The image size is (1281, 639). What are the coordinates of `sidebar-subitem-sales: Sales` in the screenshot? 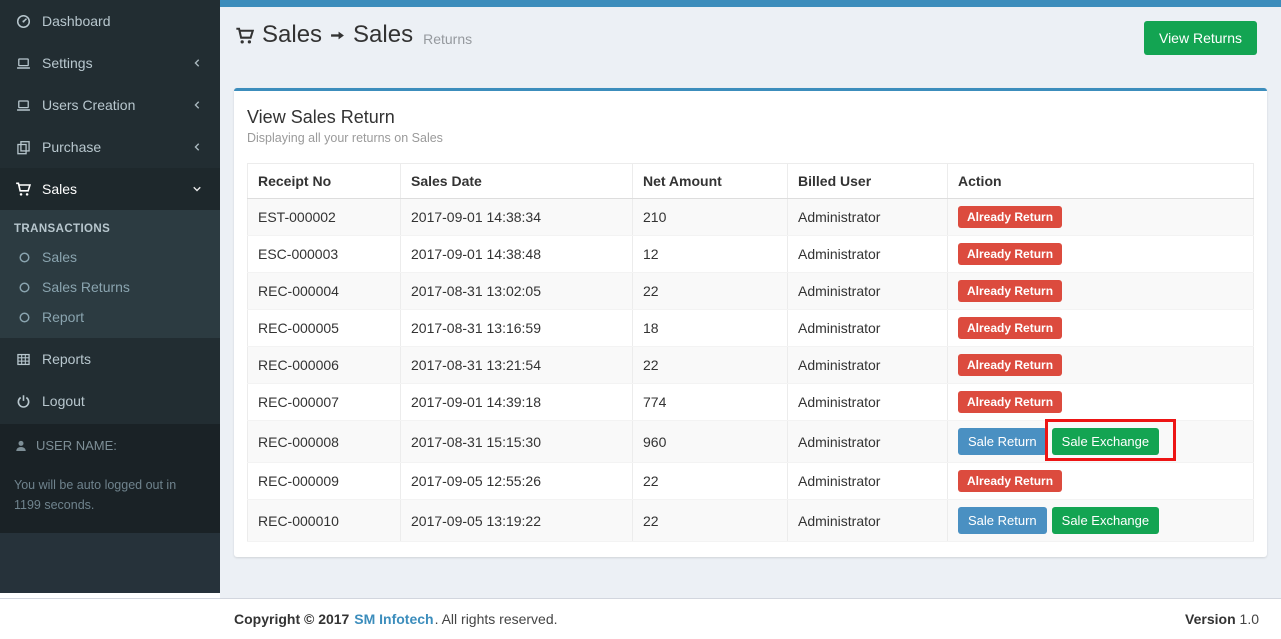 It's located at (110, 257).